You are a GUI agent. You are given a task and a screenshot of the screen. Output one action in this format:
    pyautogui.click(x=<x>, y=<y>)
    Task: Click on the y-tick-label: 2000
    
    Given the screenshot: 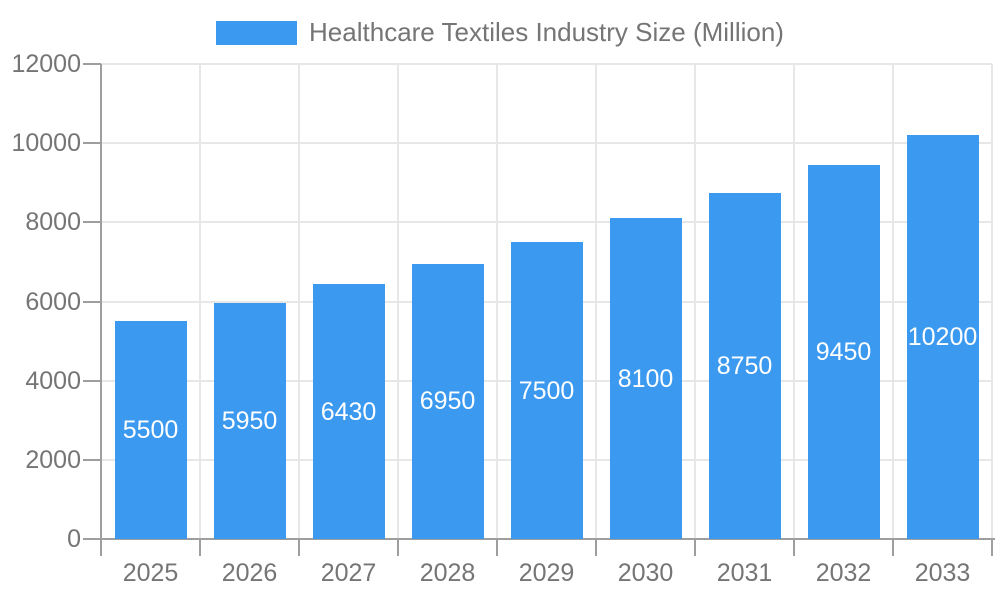 What is the action you would take?
    pyautogui.click(x=53, y=459)
    